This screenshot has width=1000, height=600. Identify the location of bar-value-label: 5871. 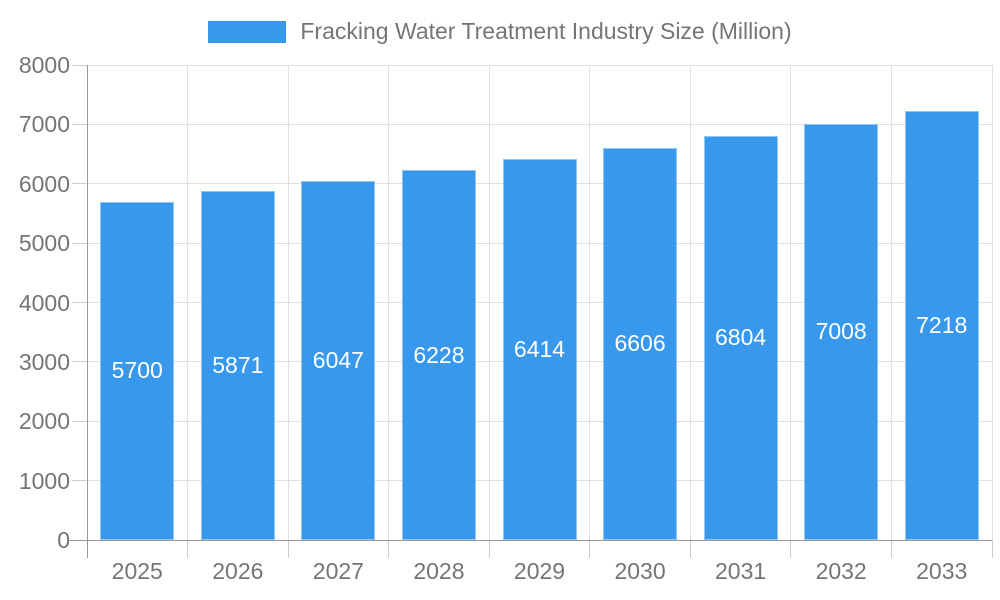
(238, 365).